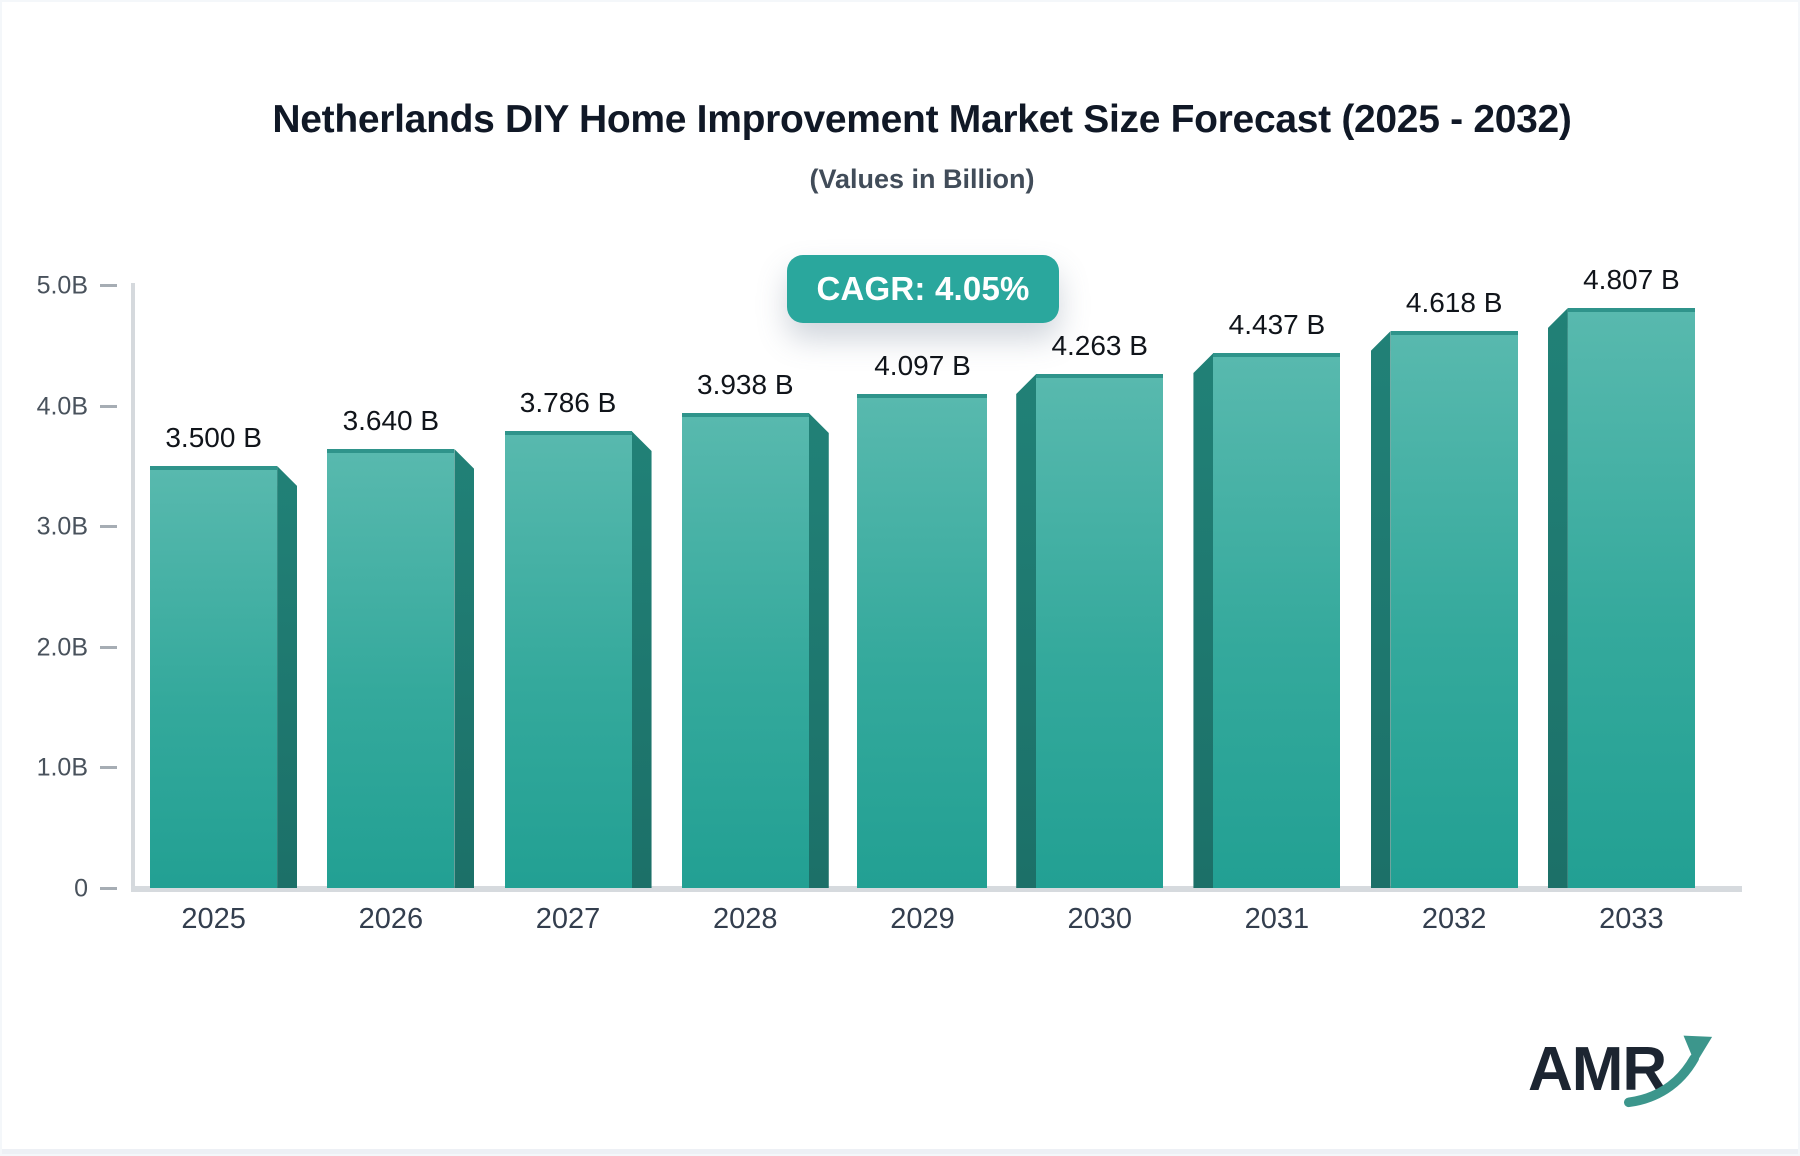 The height and width of the screenshot is (1156, 1800). Describe the element at coordinates (391, 919) in the screenshot. I see `x-tick-label: 2026` at that location.